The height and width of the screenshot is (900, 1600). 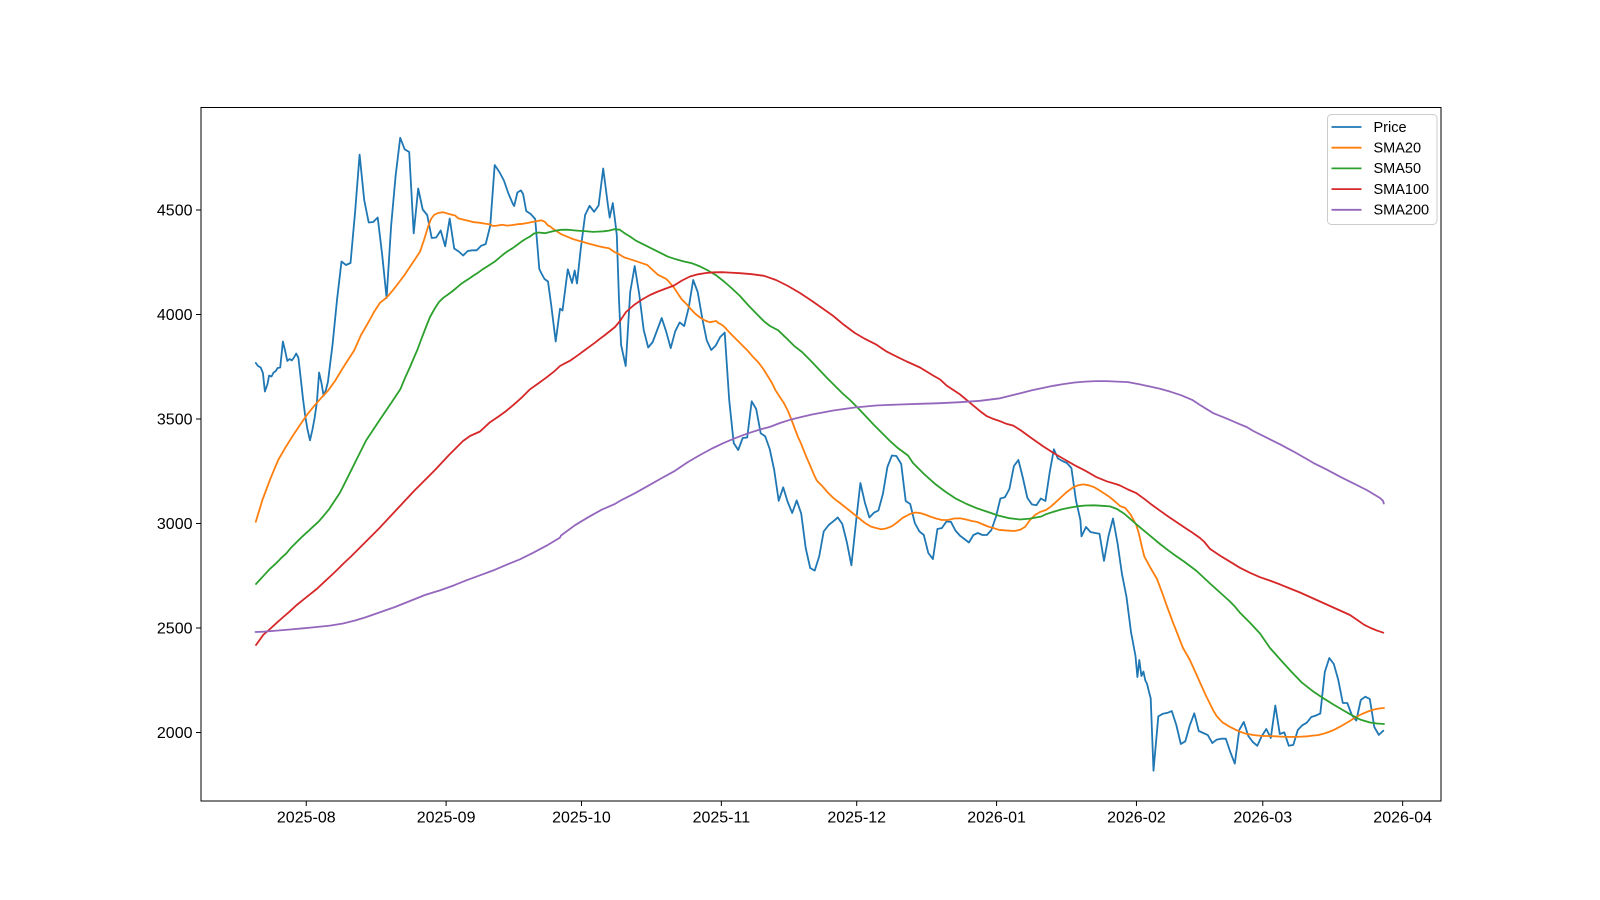 What do you see at coordinates (175, 733) in the screenshot?
I see `svg-text: 2000` at bounding box center [175, 733].